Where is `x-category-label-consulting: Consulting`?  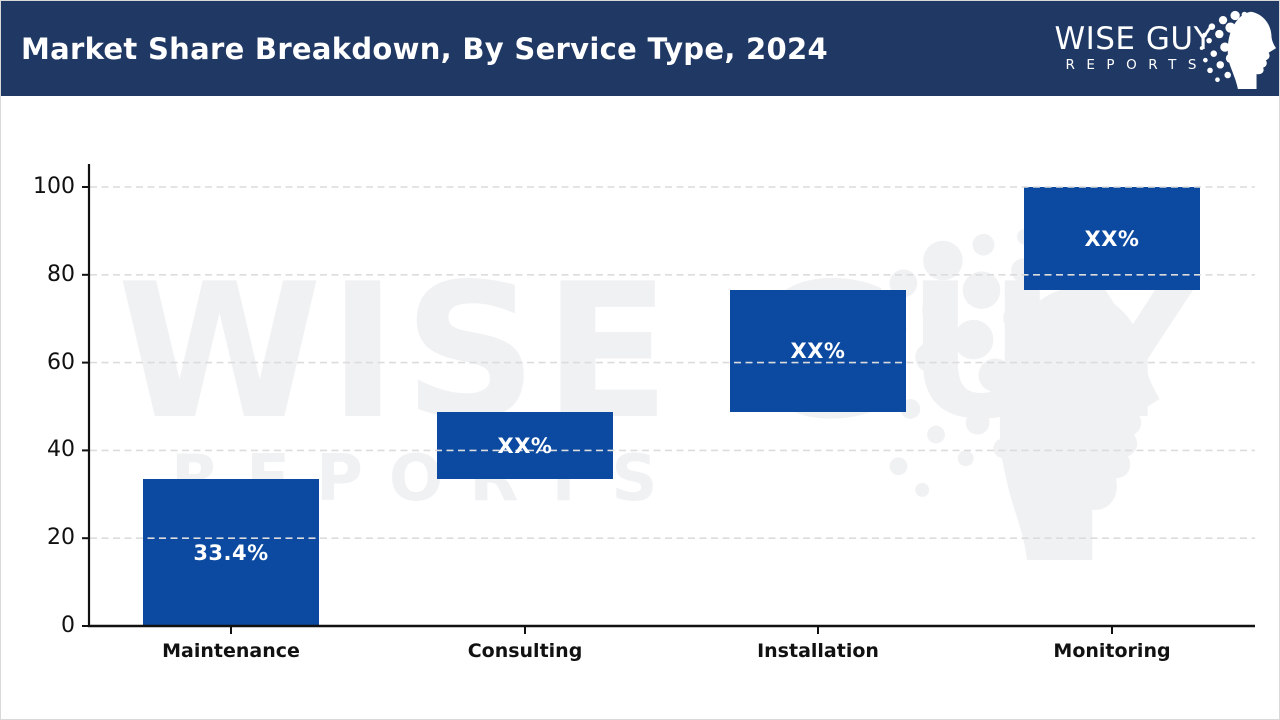
x-category-label-consulting: Consulting is located at coordinates (525, 651).